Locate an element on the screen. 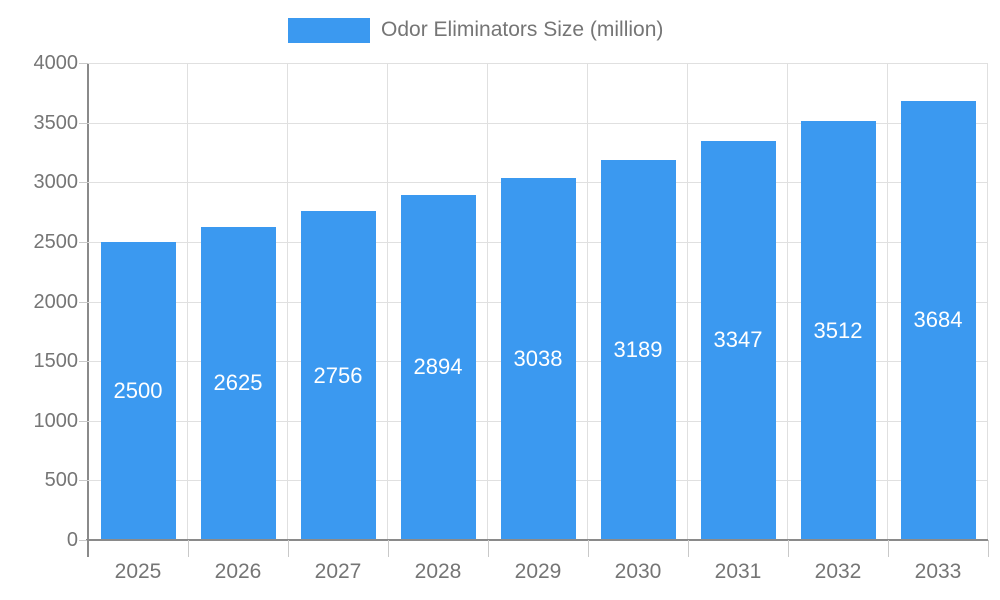  bar-value-label: 3347 is located at coordinates (738, 340).